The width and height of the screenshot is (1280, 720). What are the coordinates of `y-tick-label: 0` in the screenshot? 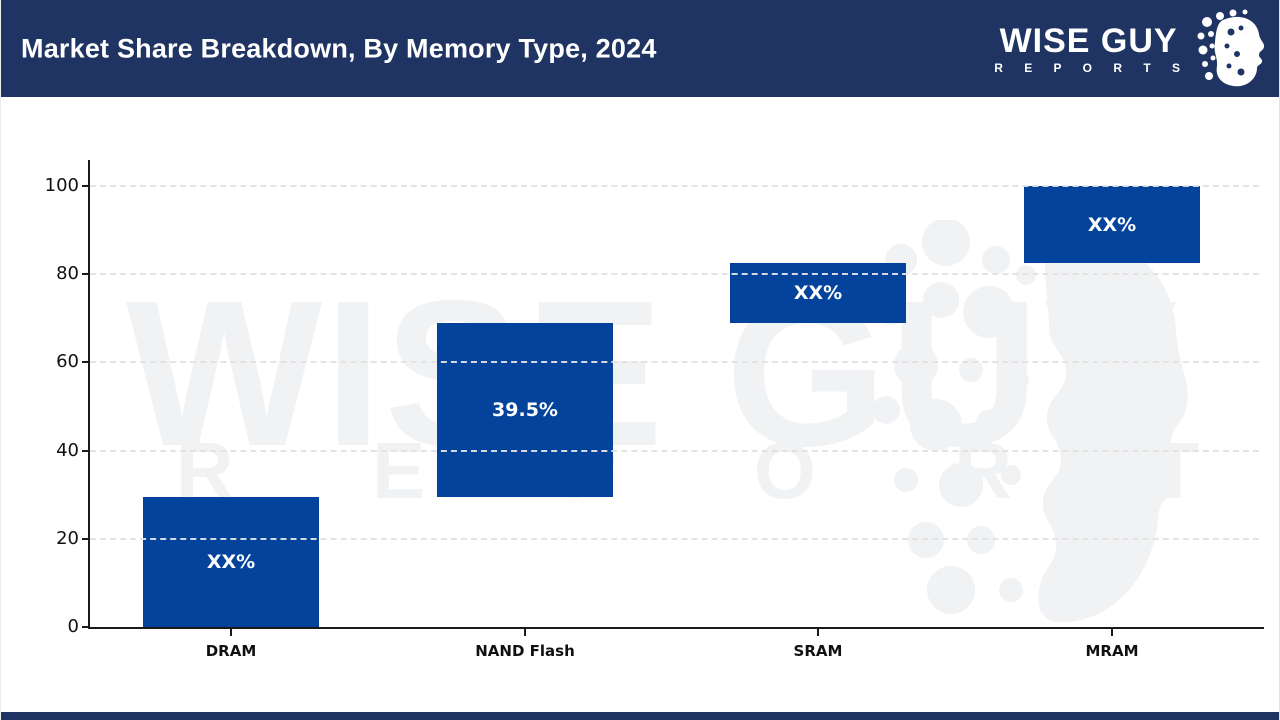 It's located at (73, 626).